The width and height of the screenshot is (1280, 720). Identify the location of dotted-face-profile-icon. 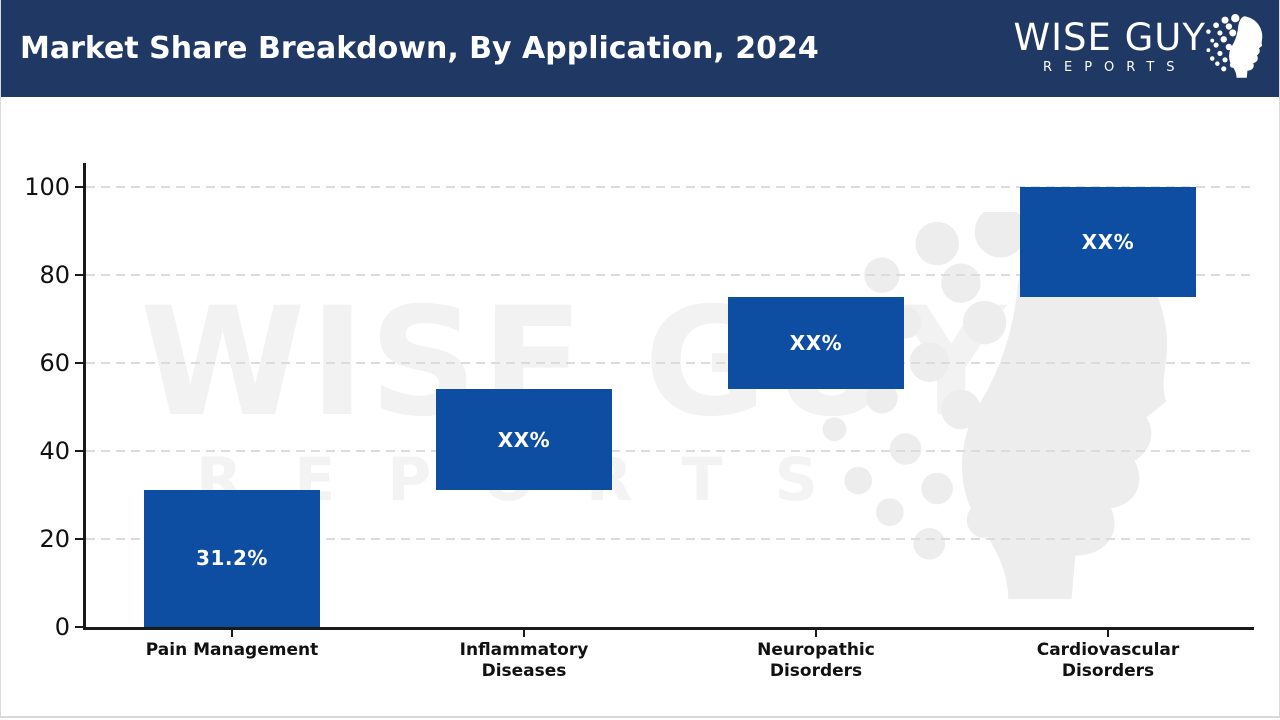
(1234, 46).